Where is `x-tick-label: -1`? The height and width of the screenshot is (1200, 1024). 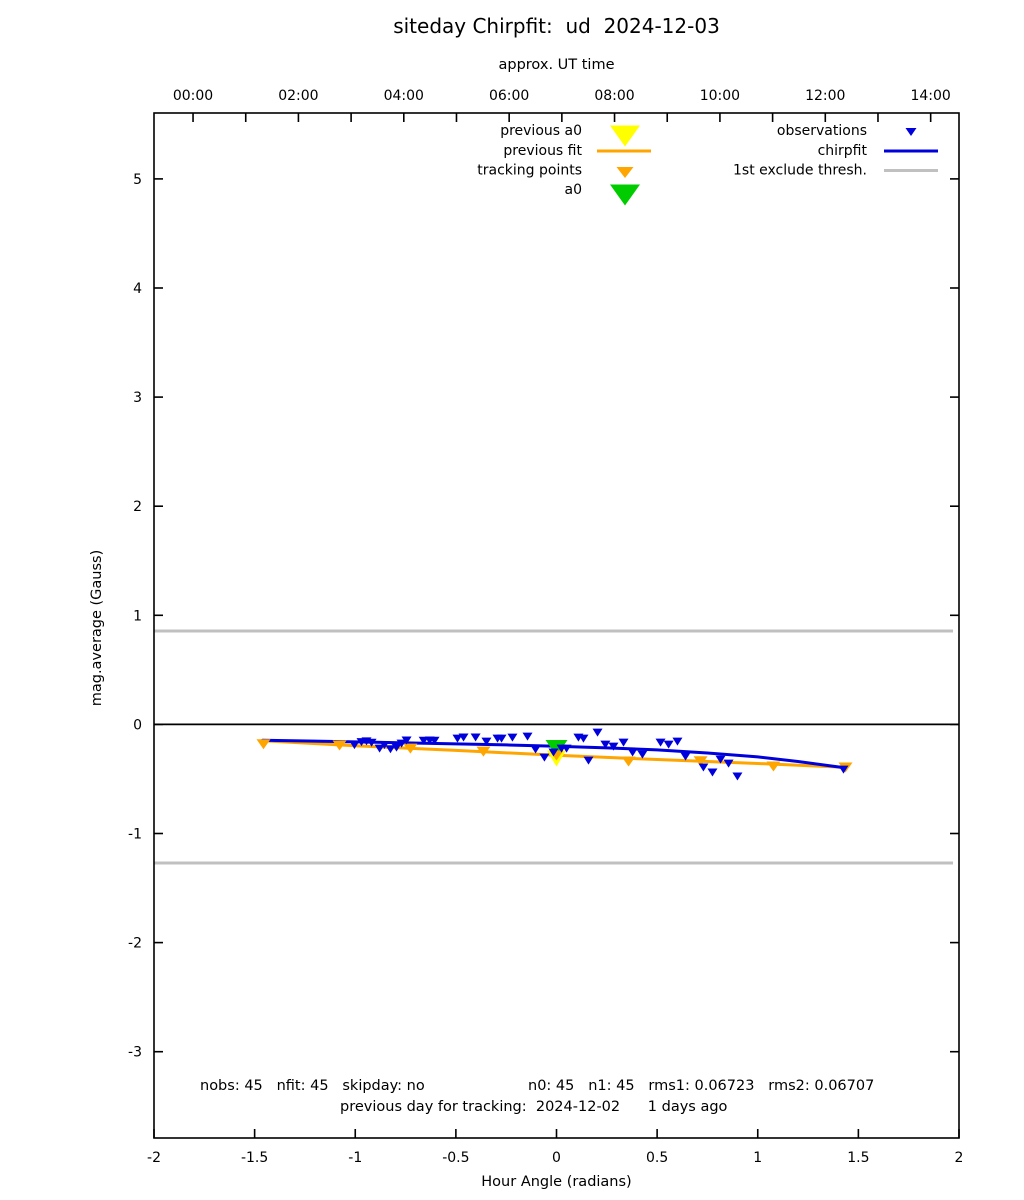 x-tick-label: -1 is located at coordinates (355, 1158).